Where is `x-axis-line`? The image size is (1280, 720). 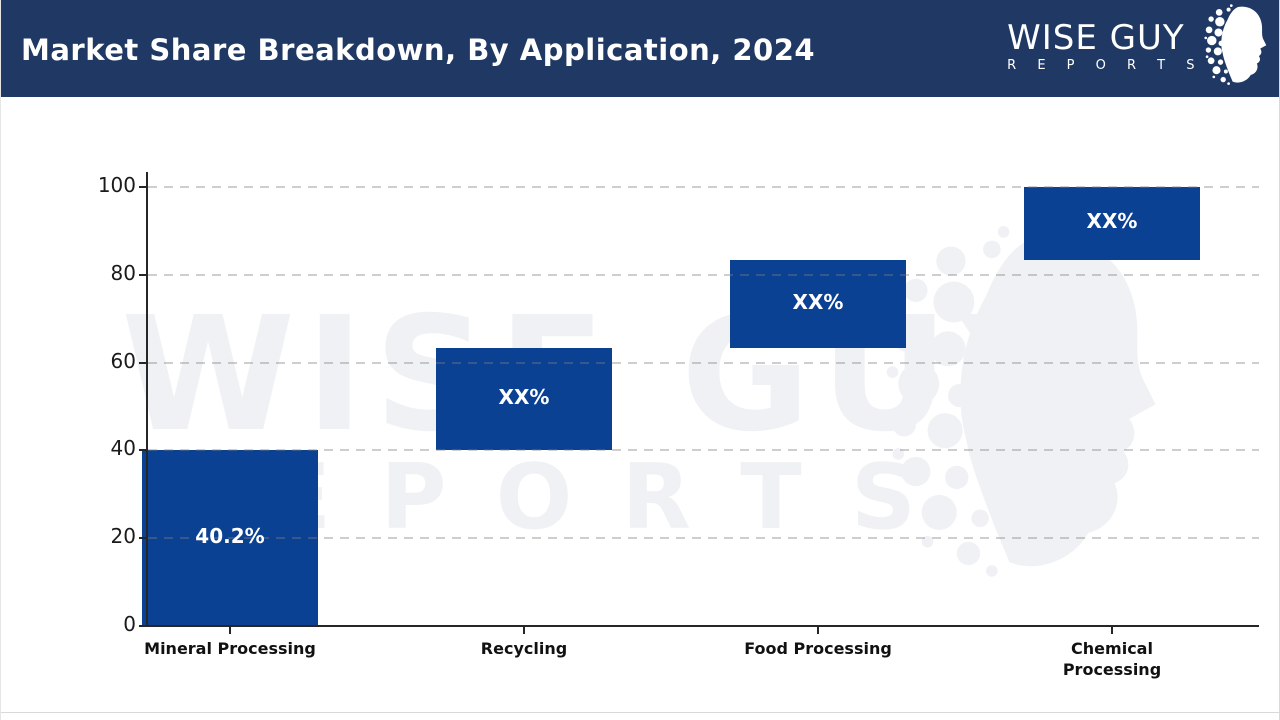
x-axis-line is located at coordinates (702, 626).